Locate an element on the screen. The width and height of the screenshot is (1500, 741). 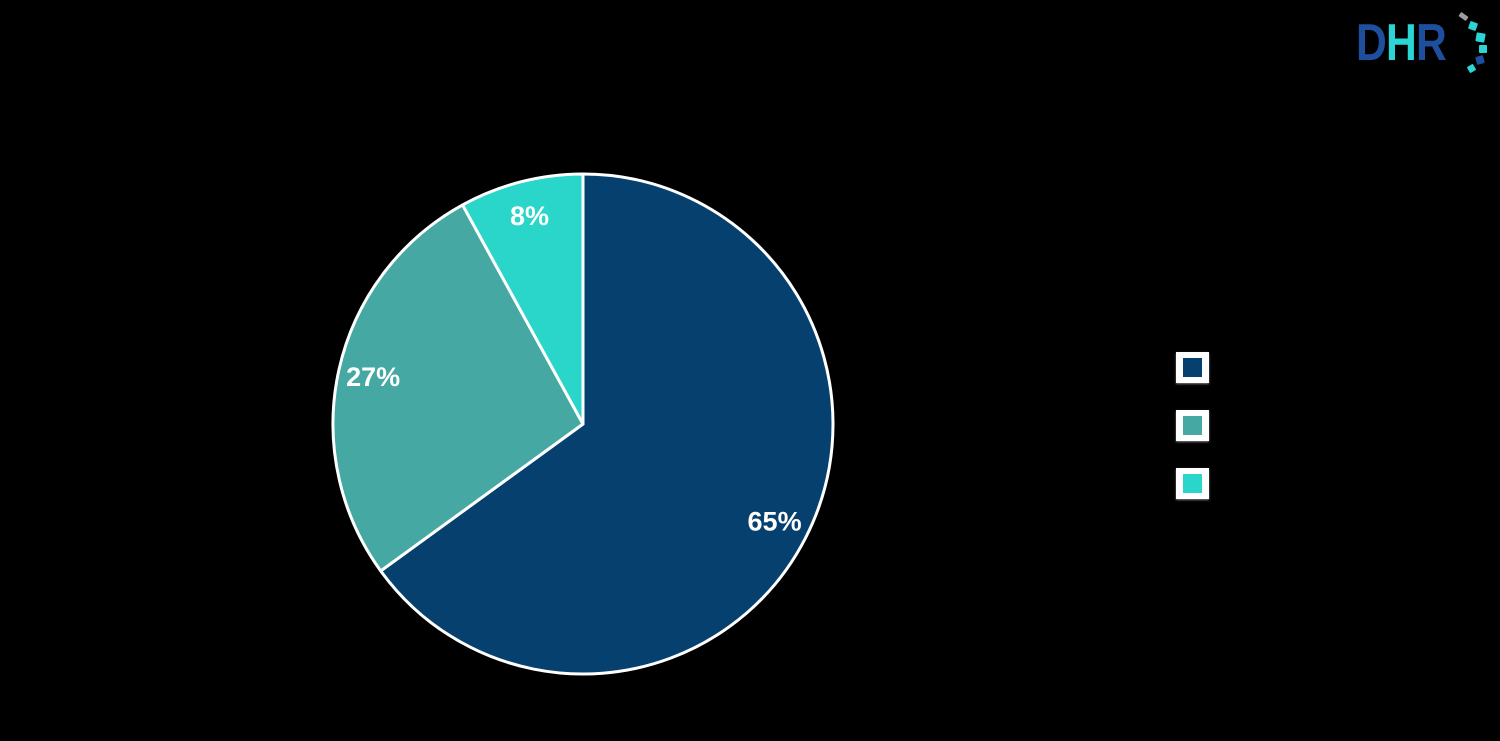
logo-letter-D: D is located at coordinates (1371, 43).